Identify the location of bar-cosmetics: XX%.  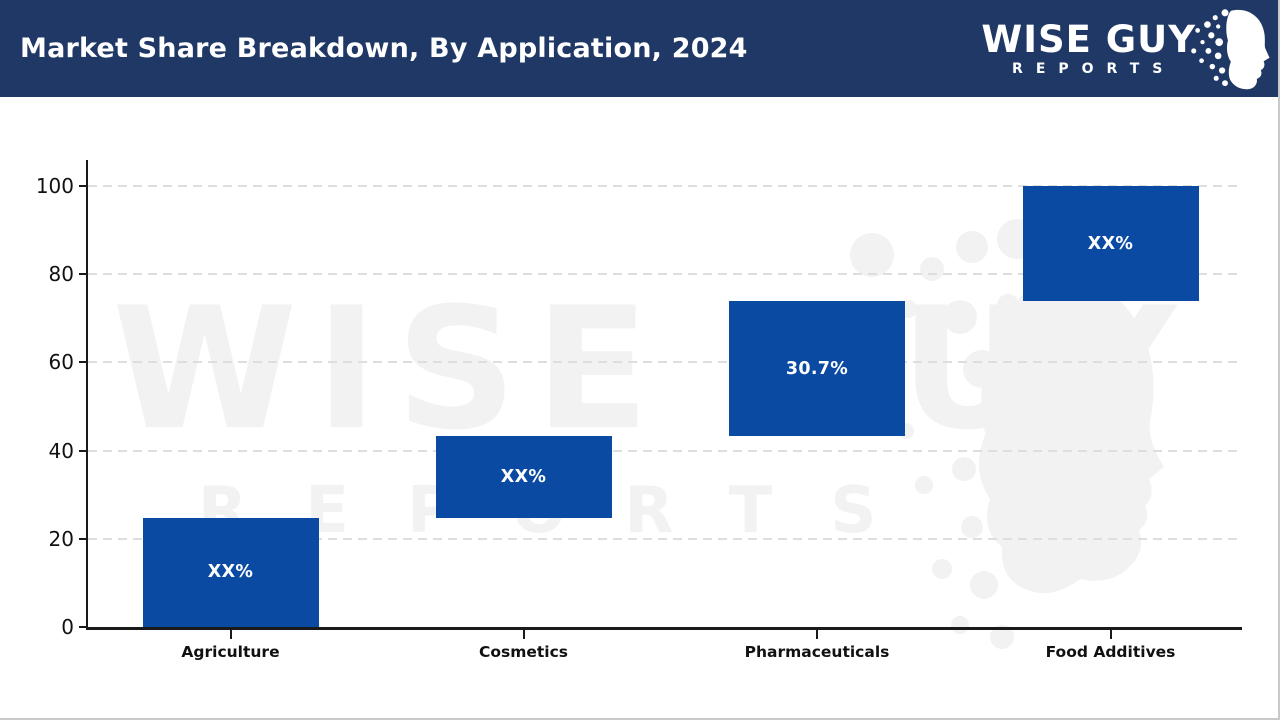
(523, 477).